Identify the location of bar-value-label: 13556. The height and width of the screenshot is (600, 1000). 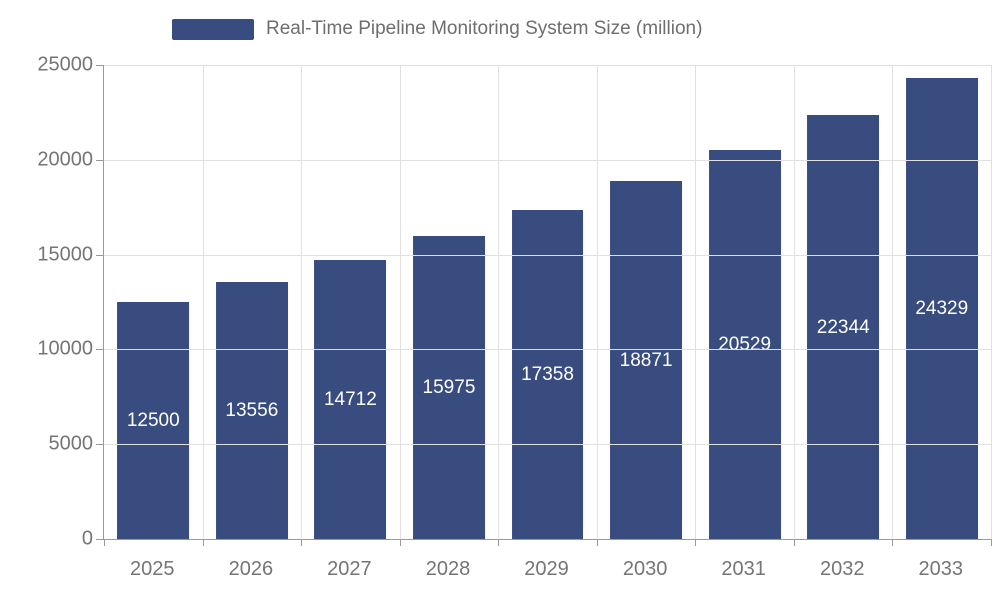
(252, 410).